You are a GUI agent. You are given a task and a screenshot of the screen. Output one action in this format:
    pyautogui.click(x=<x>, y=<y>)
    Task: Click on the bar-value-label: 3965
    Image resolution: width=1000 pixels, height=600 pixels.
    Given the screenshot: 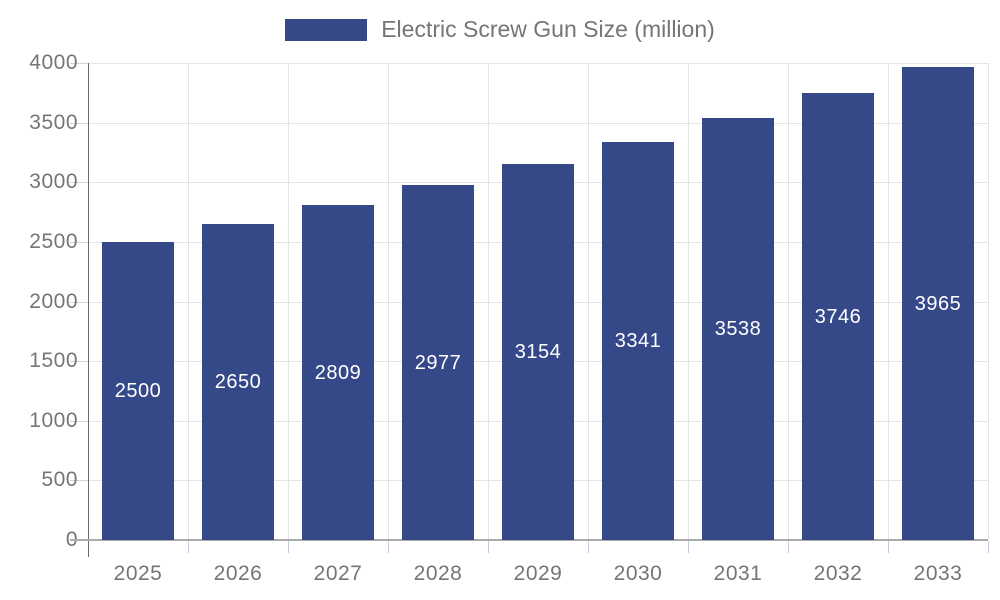 What is the action you would take?
    pyautogui.click(x=938, y=303)
    